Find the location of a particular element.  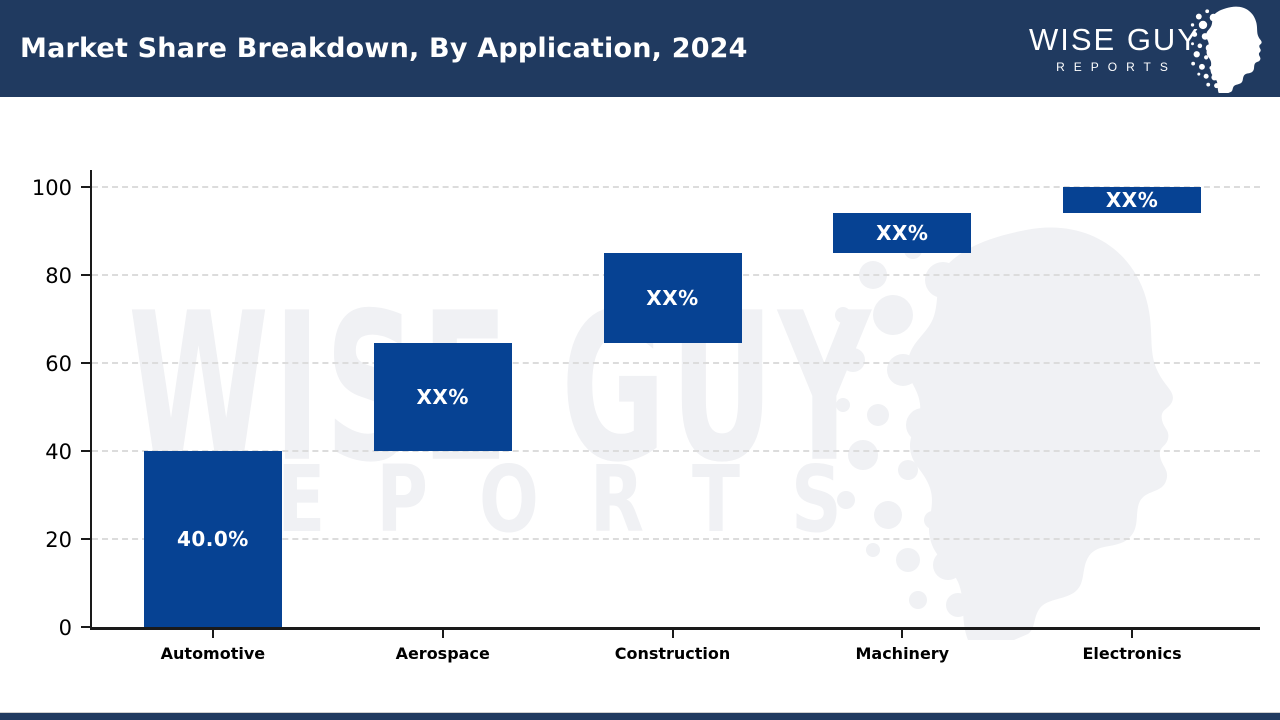

bar-machinery: XX% is located at coordinates (902, 233).